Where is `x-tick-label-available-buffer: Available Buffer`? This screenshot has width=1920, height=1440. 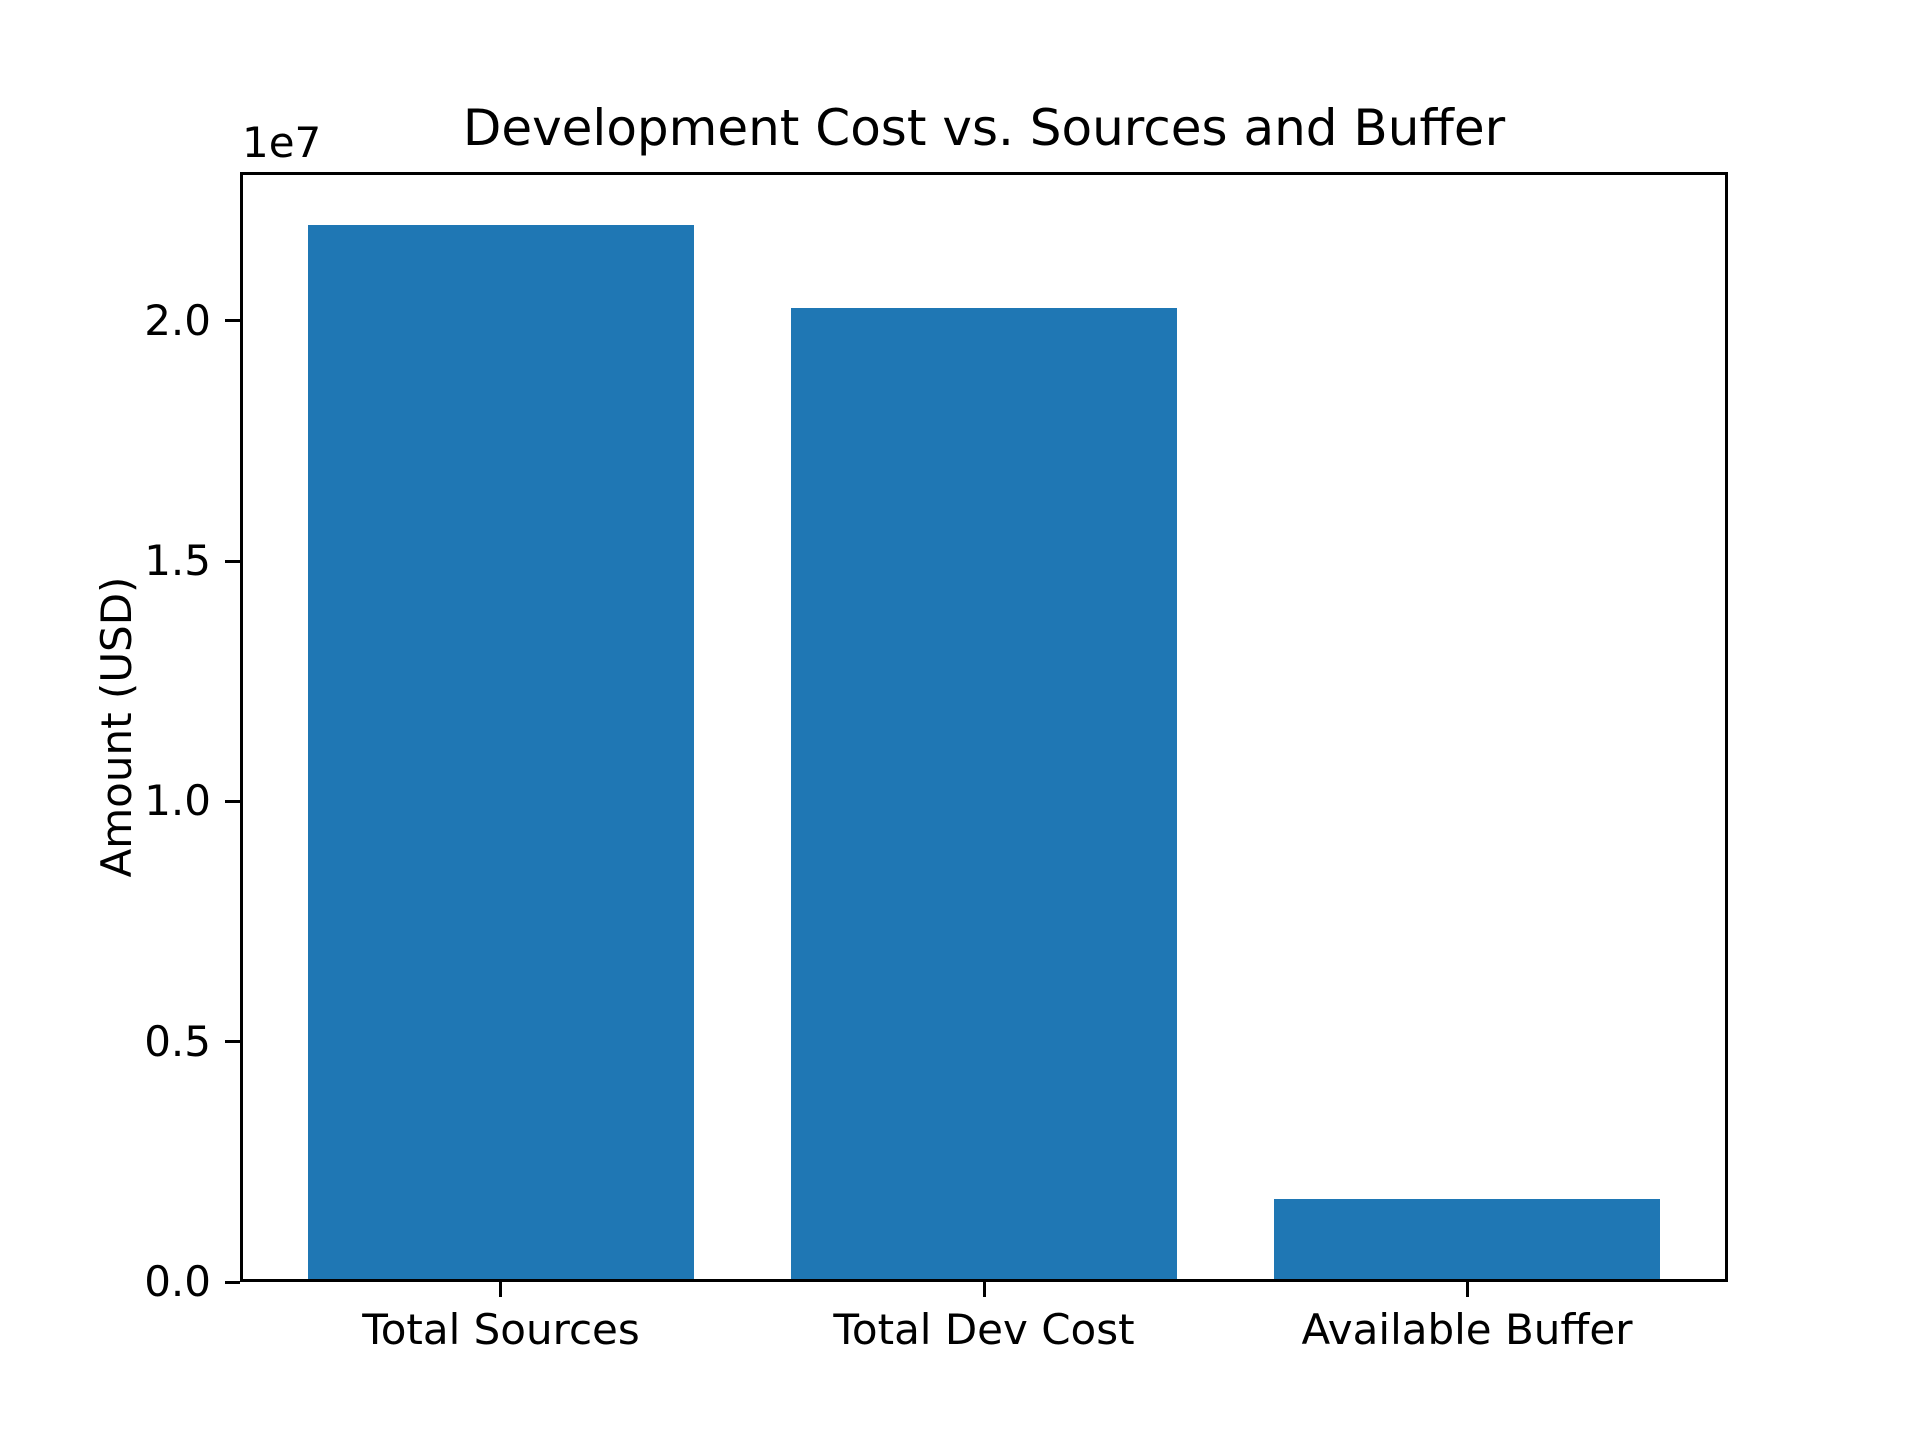 x-tick-label-available-buffer: Available Buffer is located at coordinates (1467, 1329).